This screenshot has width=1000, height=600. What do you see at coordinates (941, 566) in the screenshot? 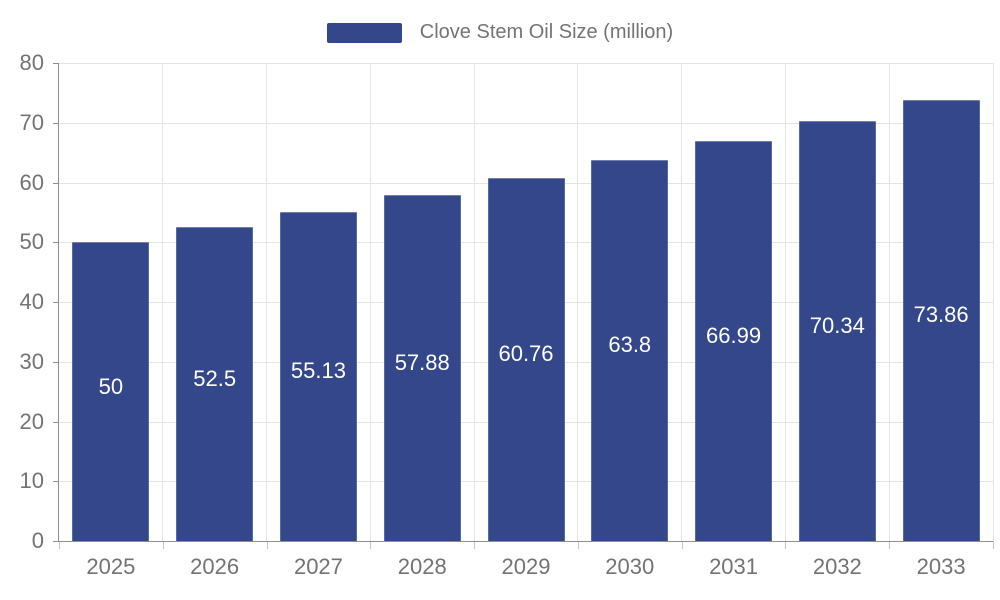
I see `x-axis-tick-label: 2033` at bounding box center [941, 566].